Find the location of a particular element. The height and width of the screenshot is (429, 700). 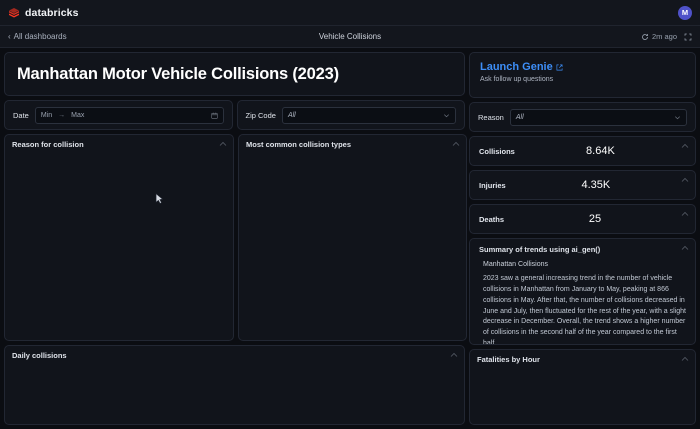

zipcode-filter-label: Zip Code is located at coordinates (260, 115).